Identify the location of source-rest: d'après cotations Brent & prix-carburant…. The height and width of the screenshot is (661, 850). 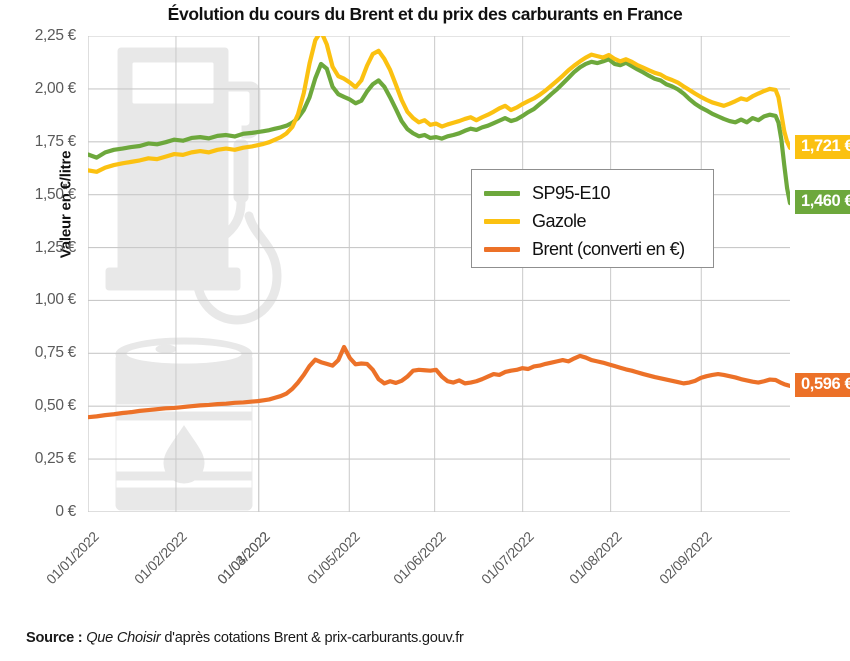
(312, 638).